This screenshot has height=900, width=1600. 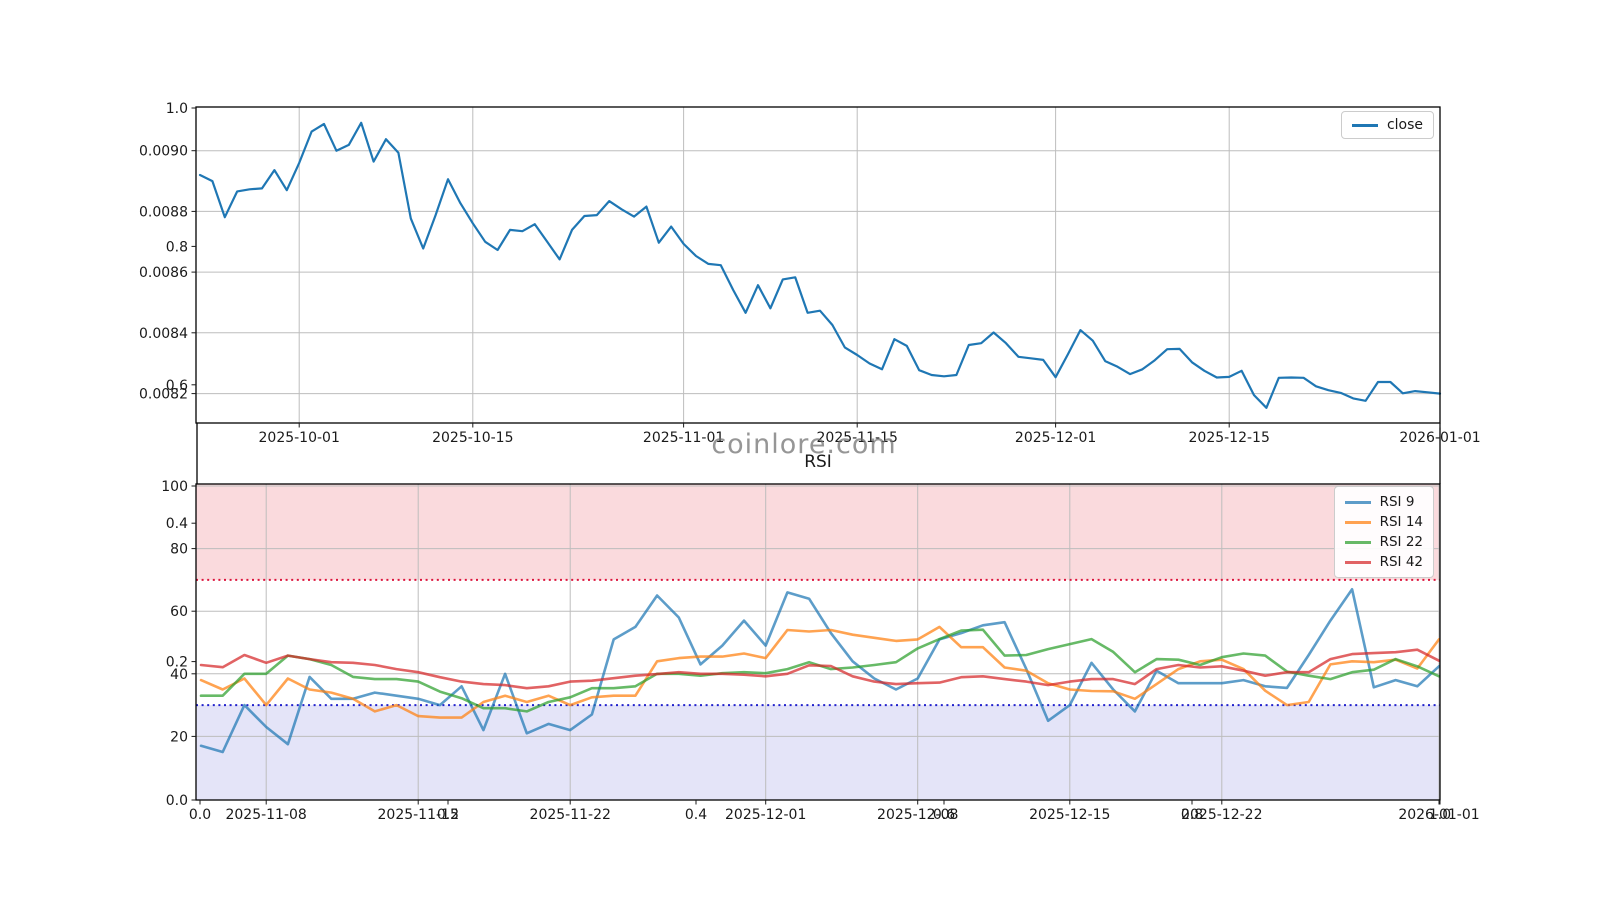 What do you see at coordinates (917, 815) in the screenshot?
I see `svg-text: 2025-12-08` at bounding box center [917, 815].